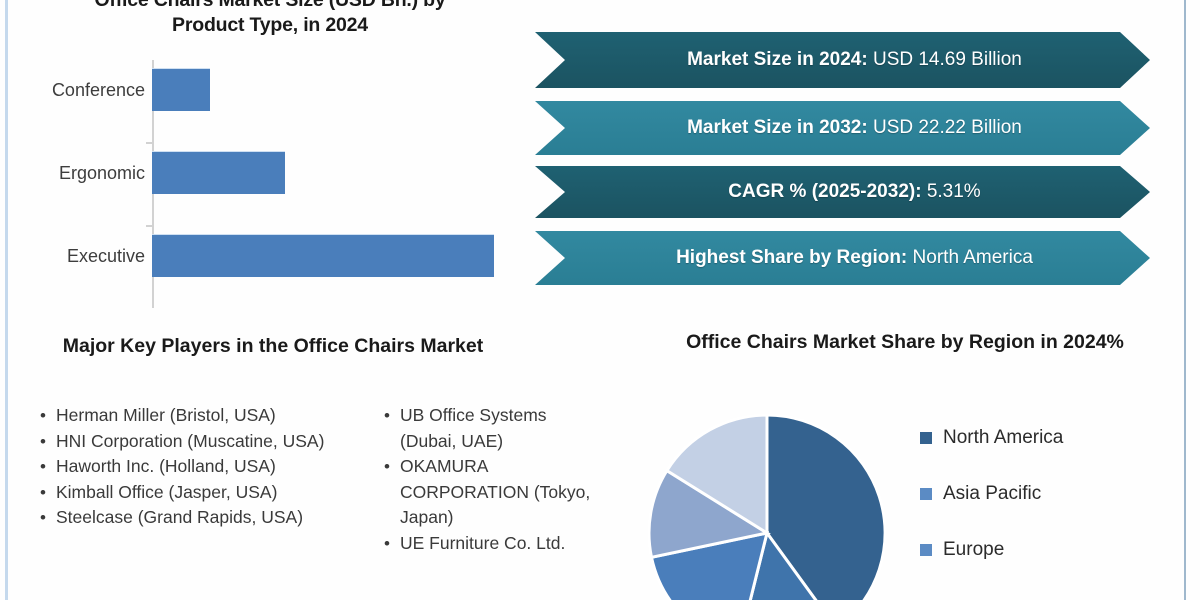  I want to click on legend-item-asia-pacific: Asia Pacific, so click(991, 494).